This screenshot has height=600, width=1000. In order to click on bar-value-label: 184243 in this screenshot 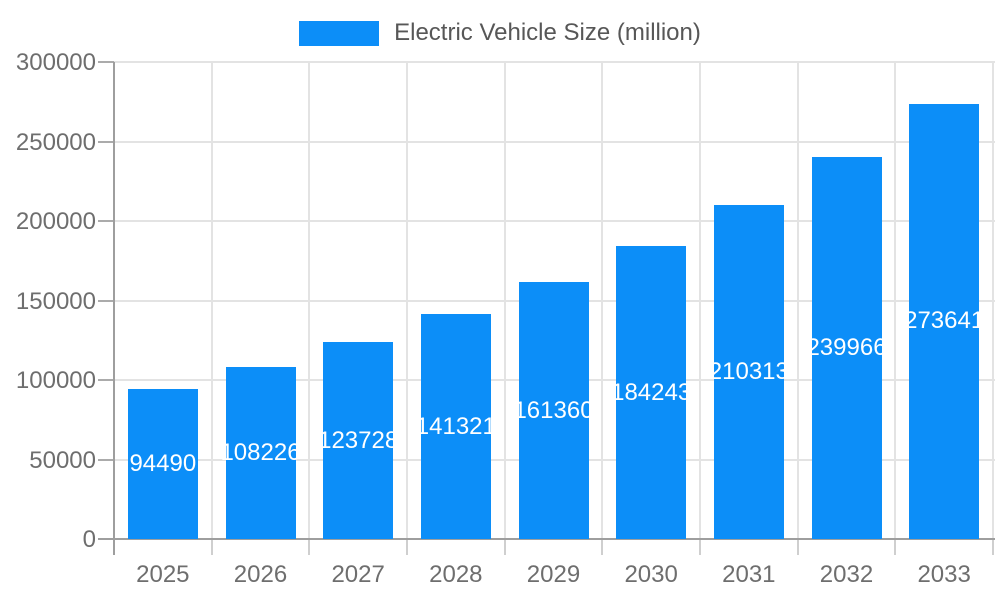, I will do `click(651, 392)`.